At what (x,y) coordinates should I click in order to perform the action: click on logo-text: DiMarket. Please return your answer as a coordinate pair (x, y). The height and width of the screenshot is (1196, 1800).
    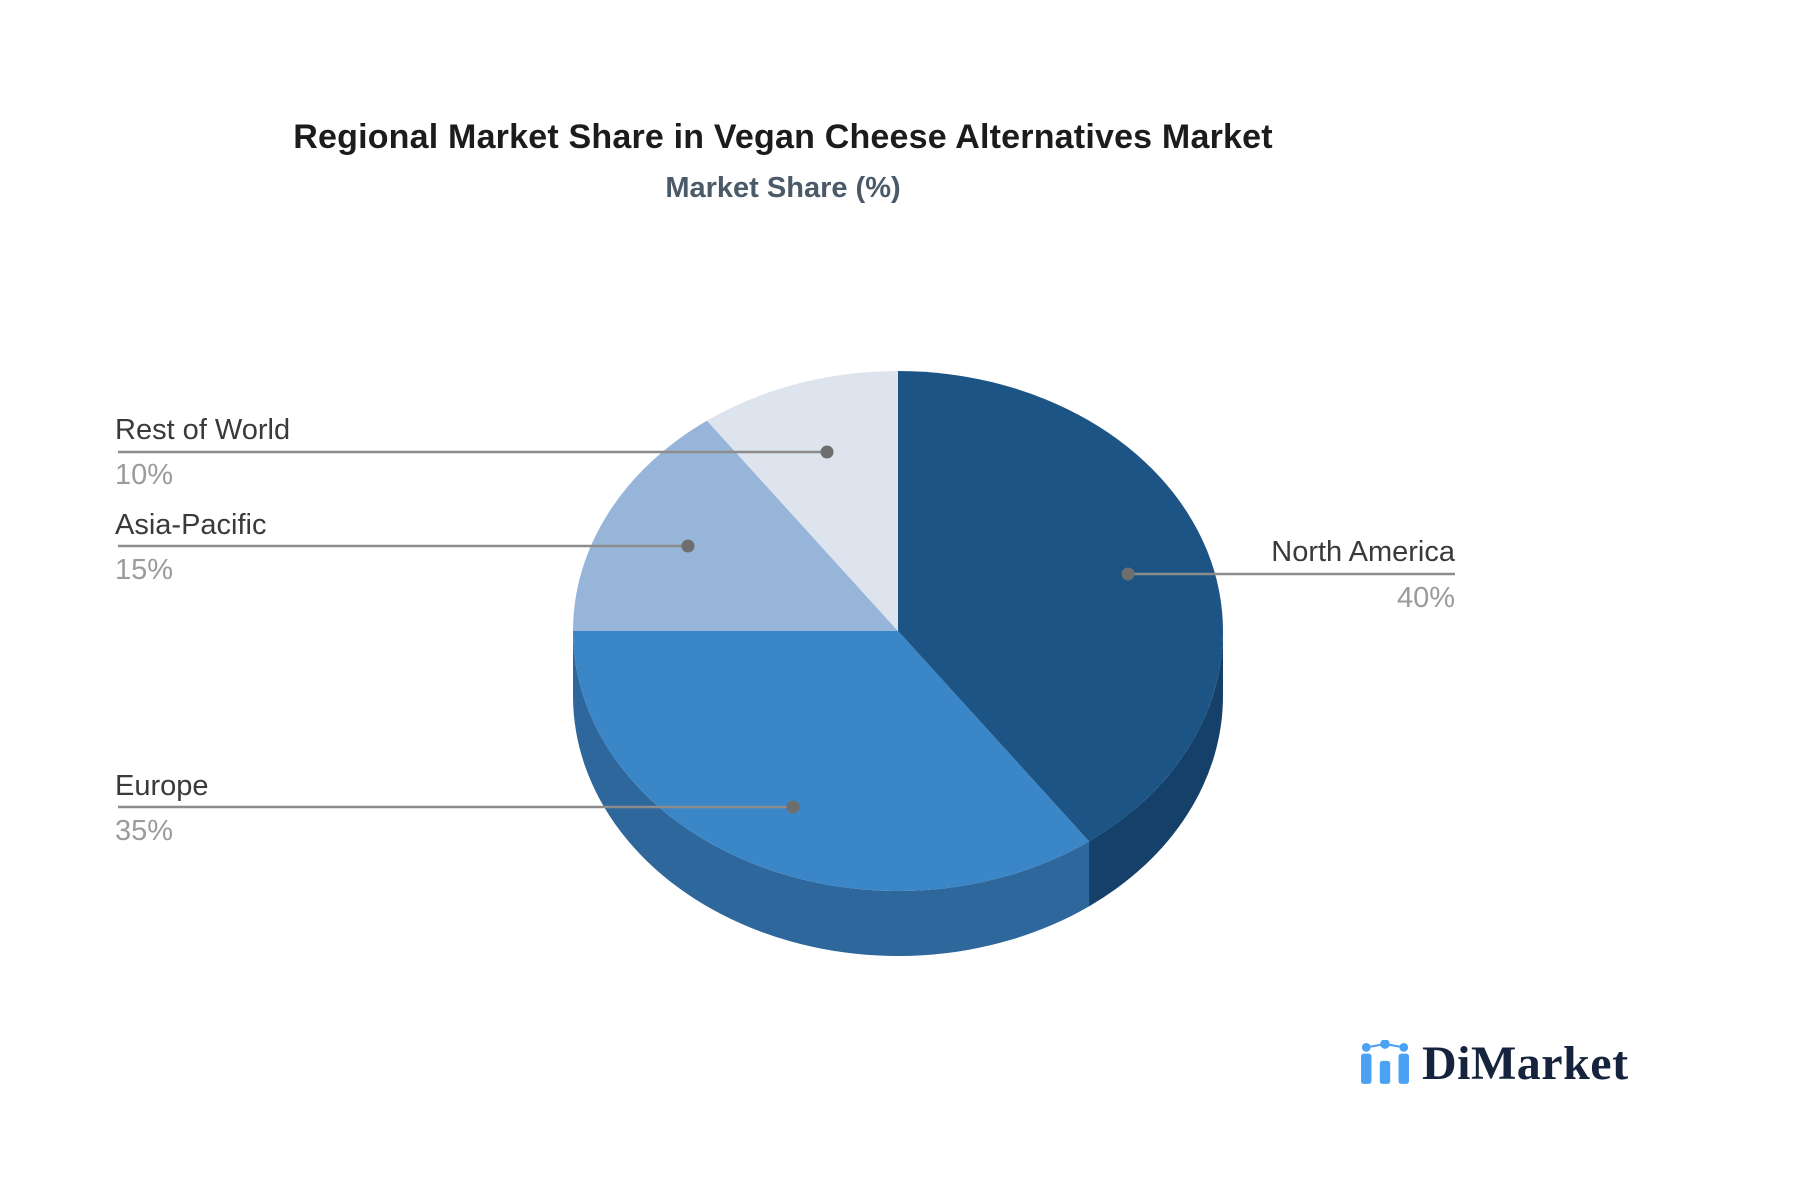
    Looking at the image, I should click on (1525, 1063).